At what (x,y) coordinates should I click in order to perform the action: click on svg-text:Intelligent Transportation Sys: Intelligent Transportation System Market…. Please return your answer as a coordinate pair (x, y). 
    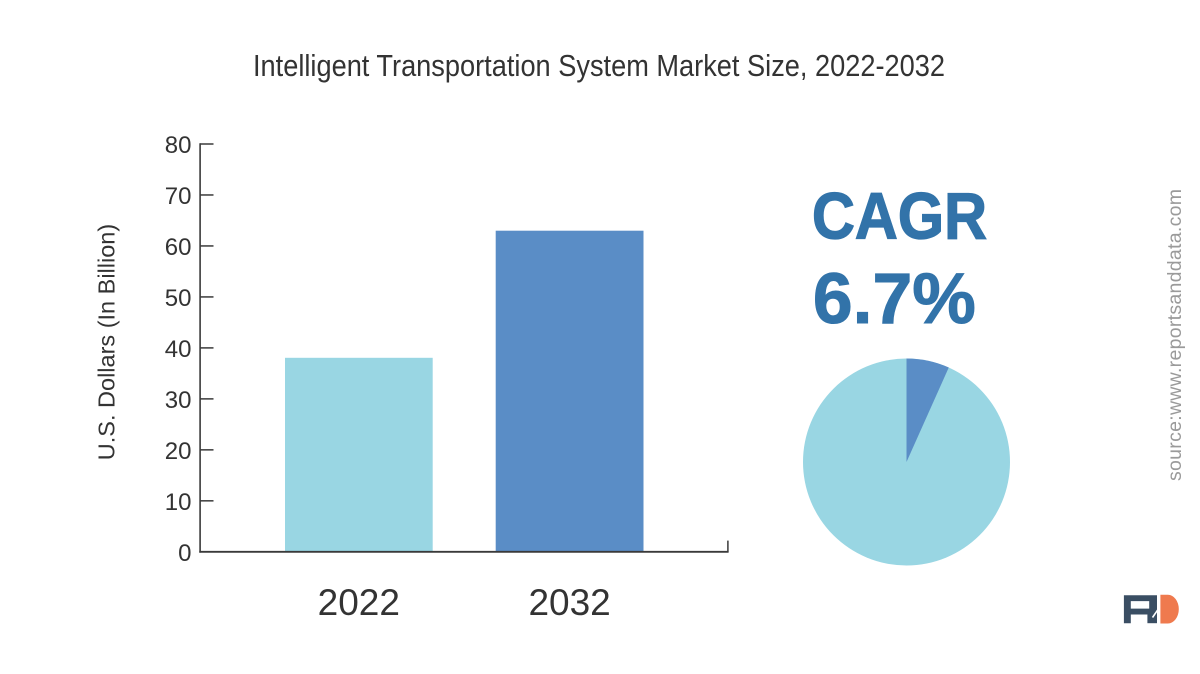
    Looking at the image, I should click on (599, 65).